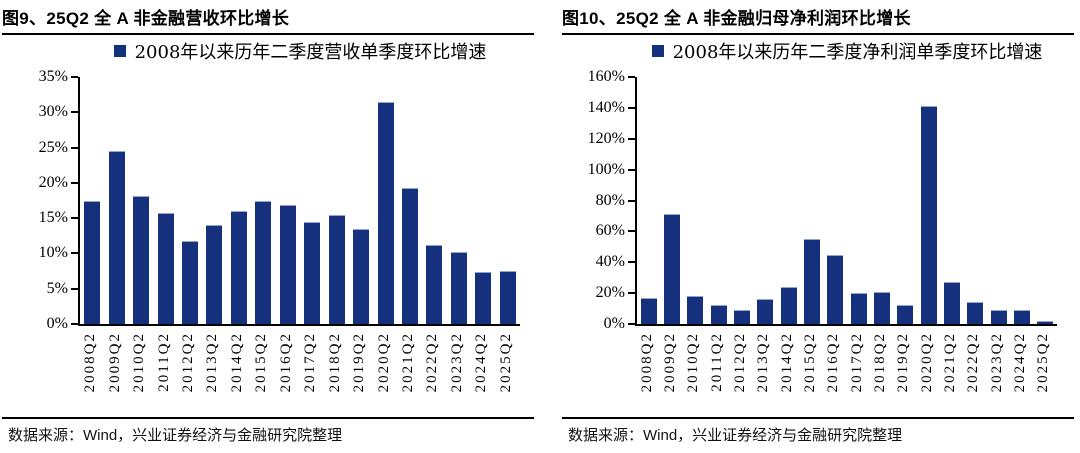 This screenshot has width=1080, height=453. Describe the element at coordinates (434, 284) in the screenshot. I see `bar-2022Q2` at that location.